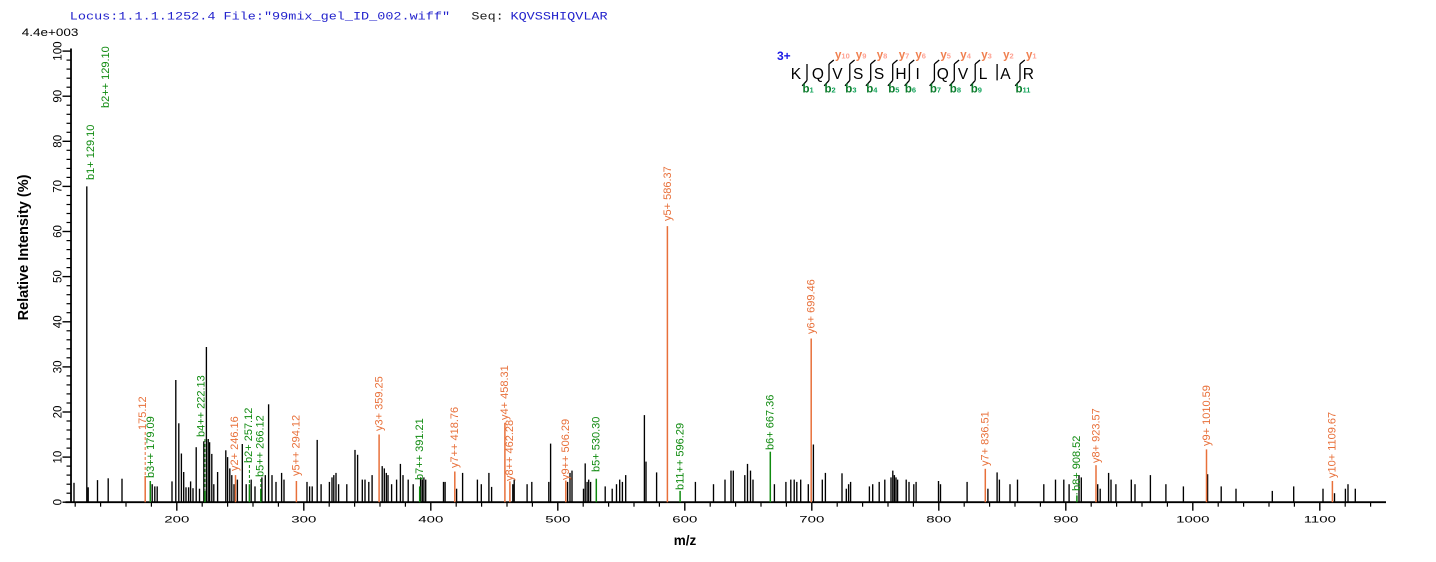 This screenshot has height=562, width=1436. I want to click on svg-text: y5+ 586.37, so click(668, 193).